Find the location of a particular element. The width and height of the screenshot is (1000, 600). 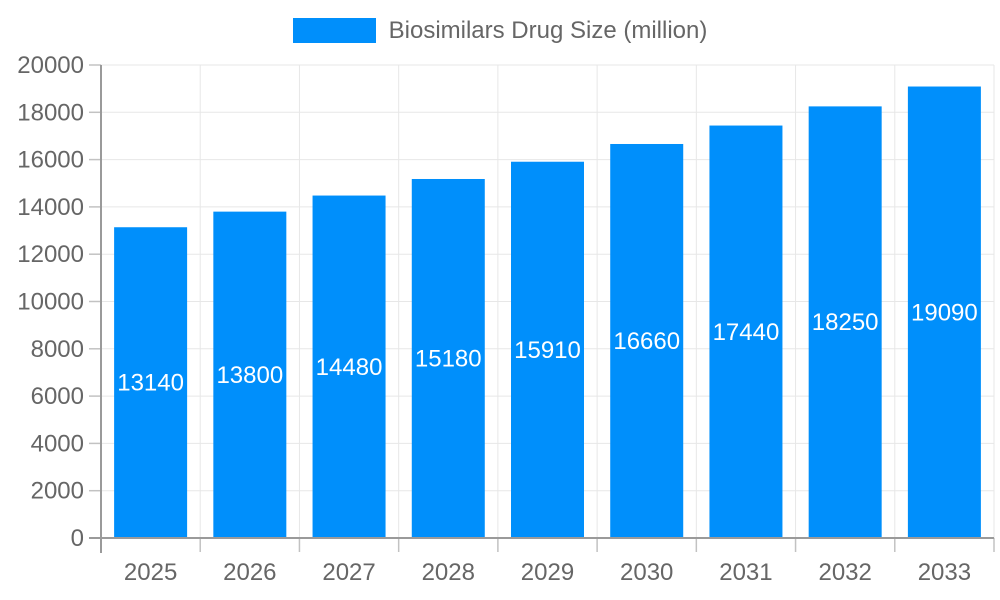

y-axis-label: 18000 is located at coordinates (50, 112).